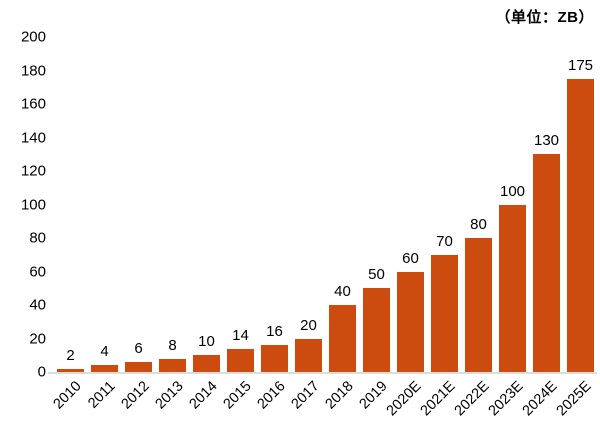 This screenshot has height=440, width=600. I want to click on bar-2023E, so click(512, 288).